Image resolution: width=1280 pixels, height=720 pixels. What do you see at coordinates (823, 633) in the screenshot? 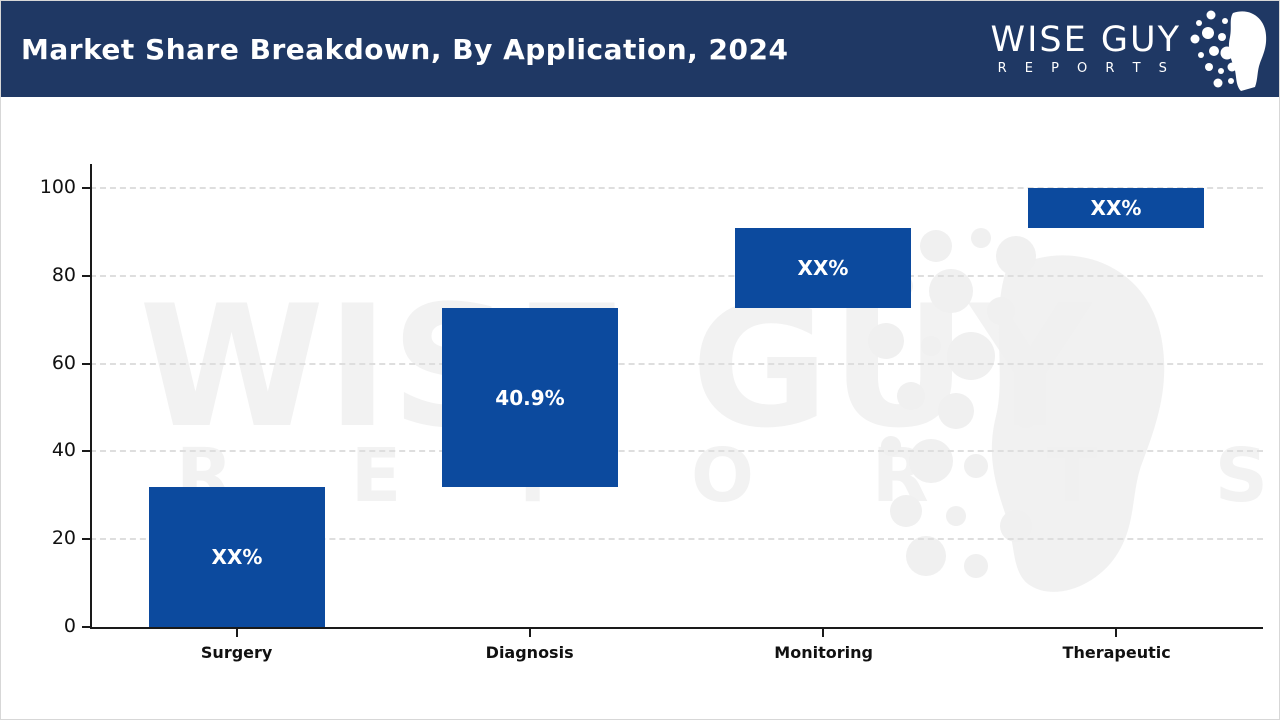
I see `xtick-monitoring` at bounding box center [823, 633].